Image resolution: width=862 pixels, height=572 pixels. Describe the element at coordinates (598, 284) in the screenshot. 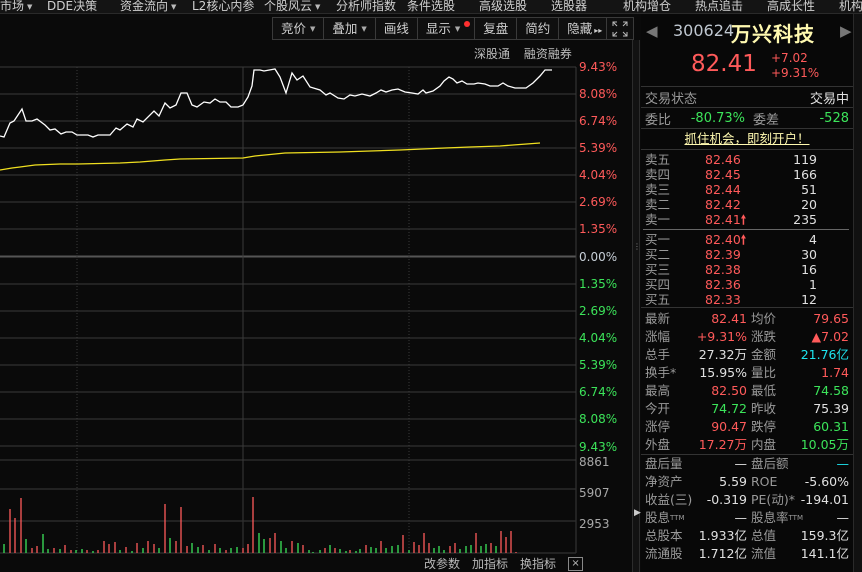

I see `price-axis-tick: 1.35%` at that location.